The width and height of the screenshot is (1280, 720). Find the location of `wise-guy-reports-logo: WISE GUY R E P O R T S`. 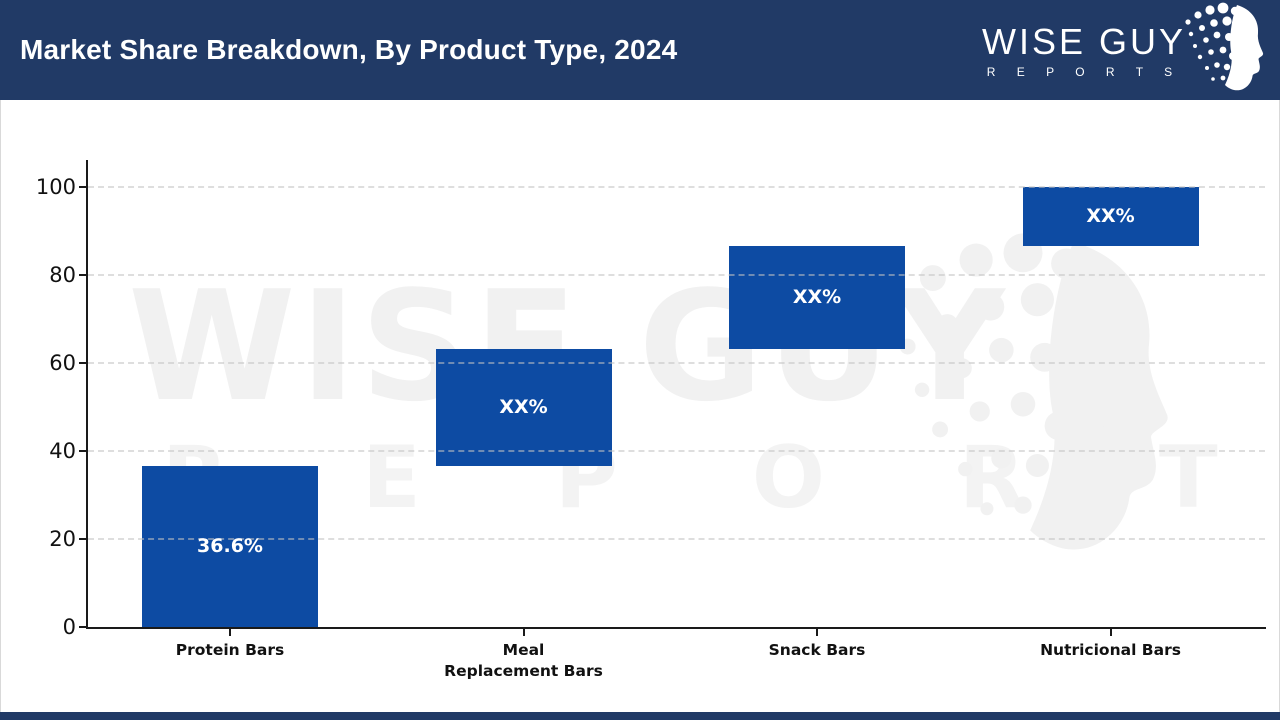

wise-guy-reports-logo: WISE GUY R E P O R T S is located at coordinates (1131, 50).